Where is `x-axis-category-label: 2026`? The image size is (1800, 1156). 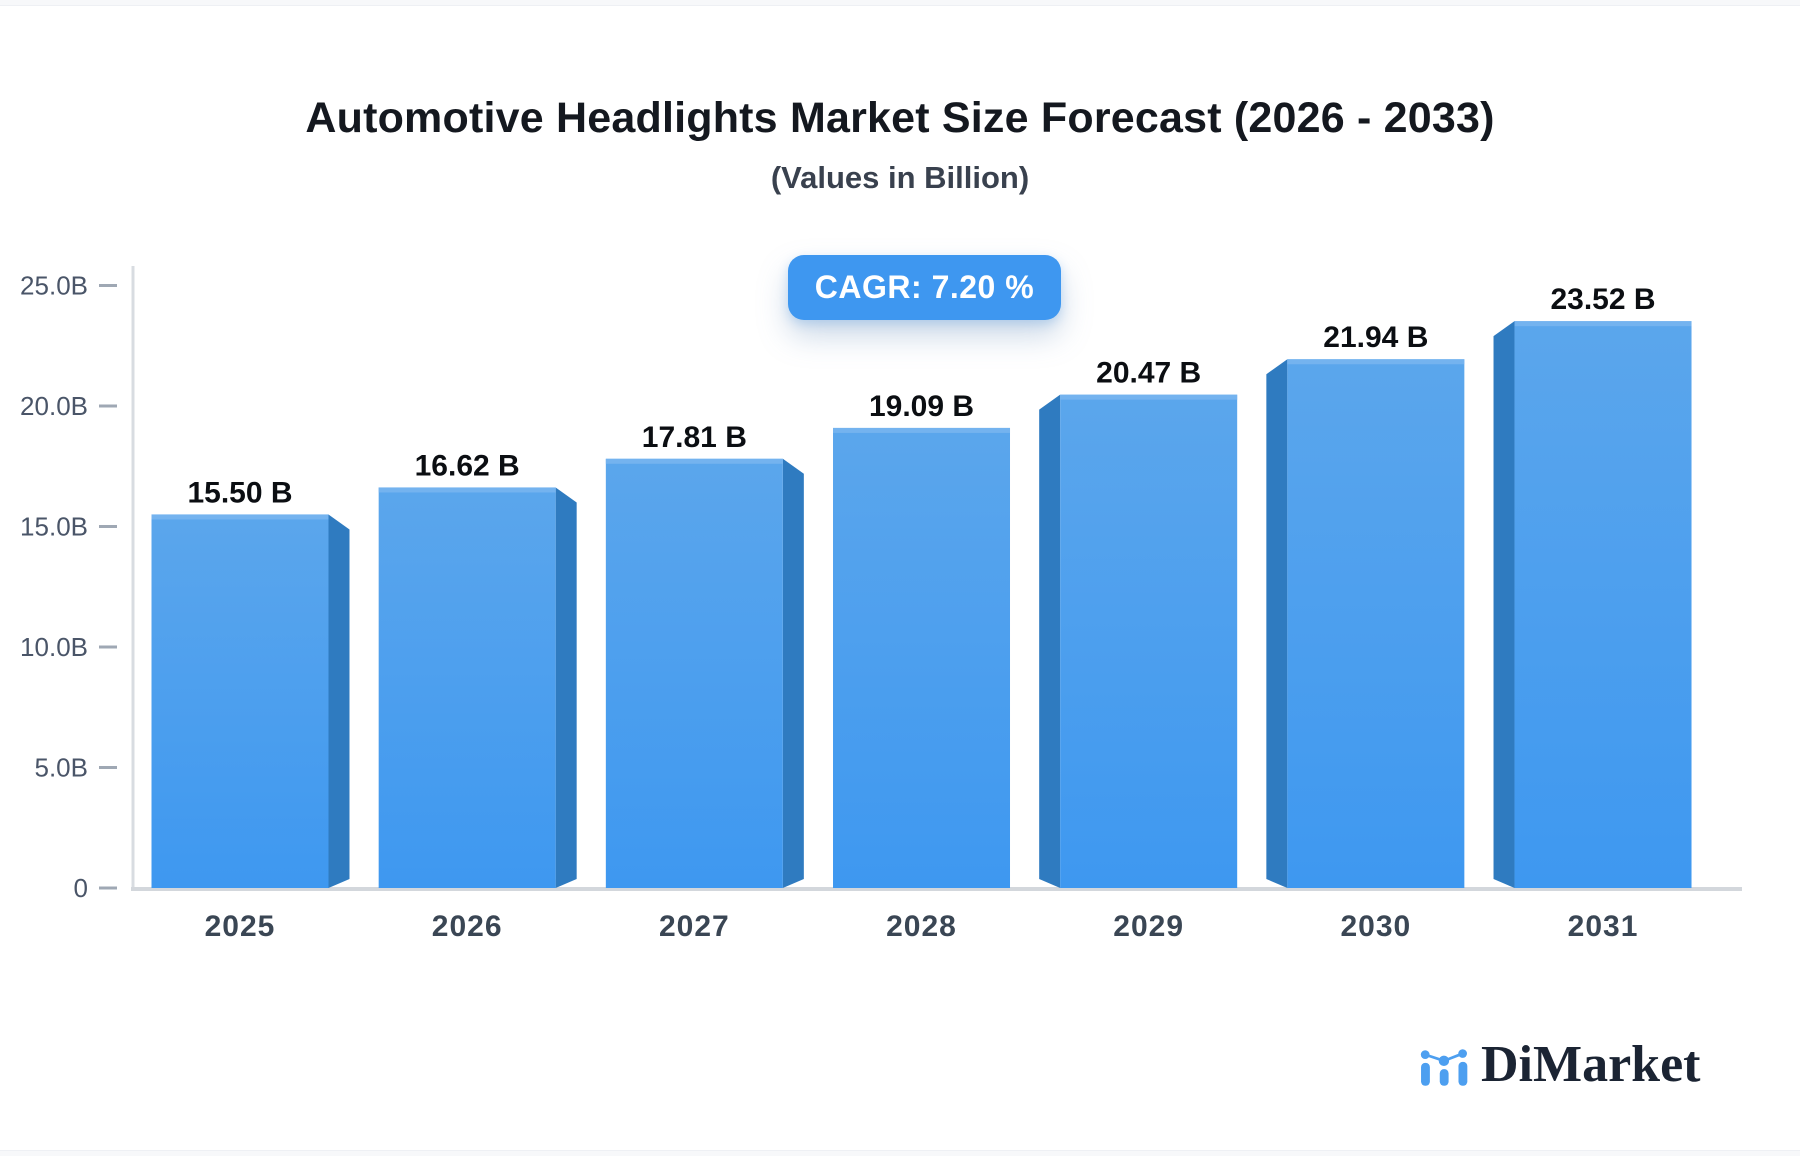
x-axis-category-label: 2026 is located at coordinates (467, 926).